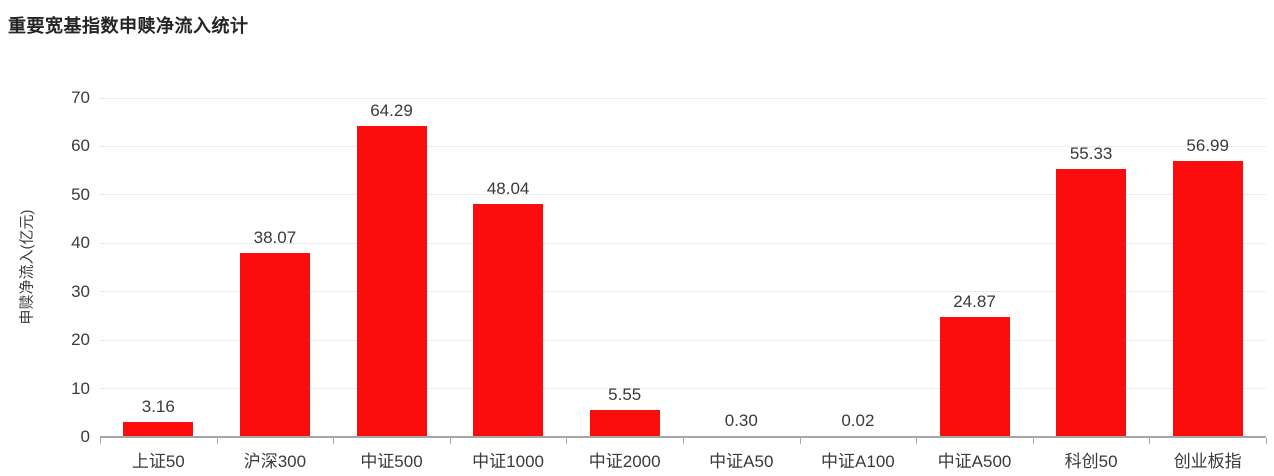  What do you see at coordinates (158, 461) in the screenshot?
I see `x-tick-label: 上证50` at bounding box center [158, 461].